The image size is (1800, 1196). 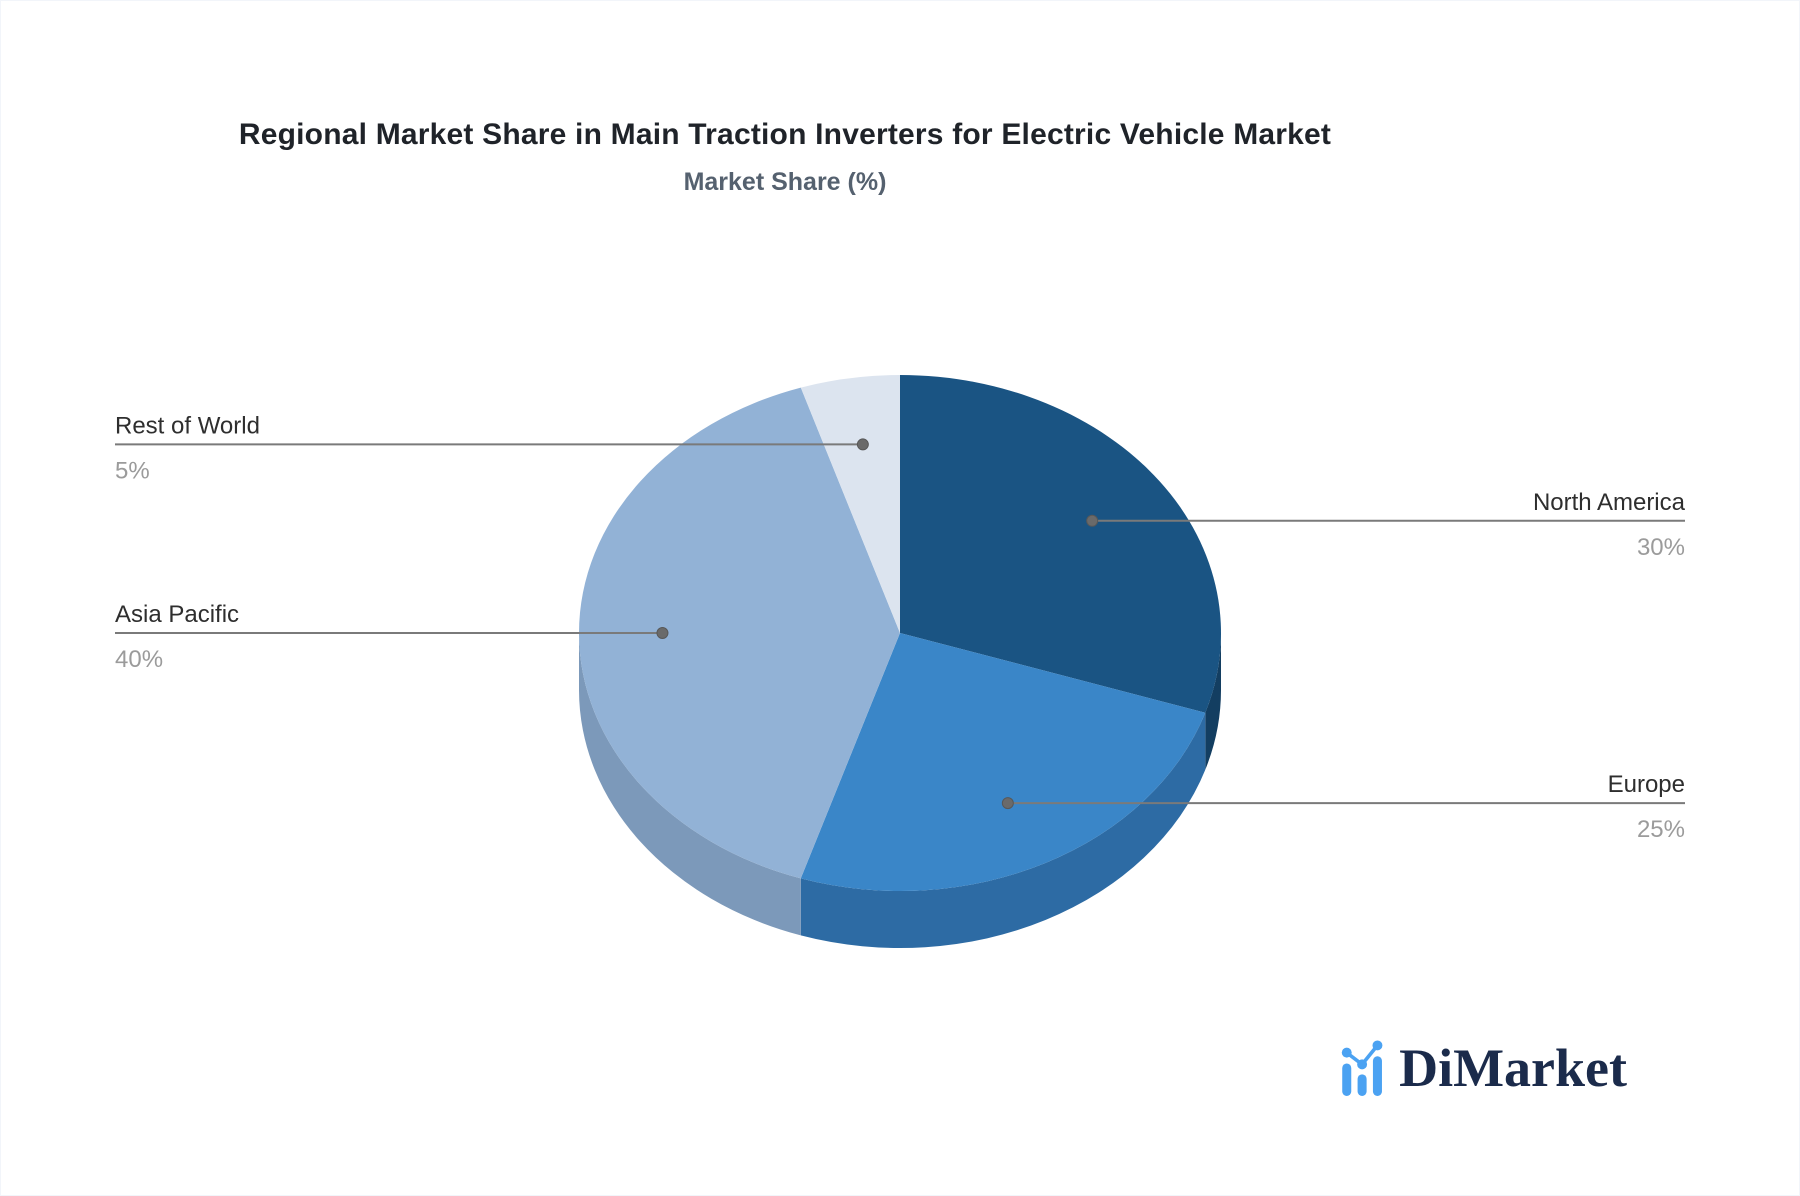 What do you see at coordinates (785, 182) in the screenshot?
I see `chart-subtitle: Market Share (%)` at bounding box center [785, 182].